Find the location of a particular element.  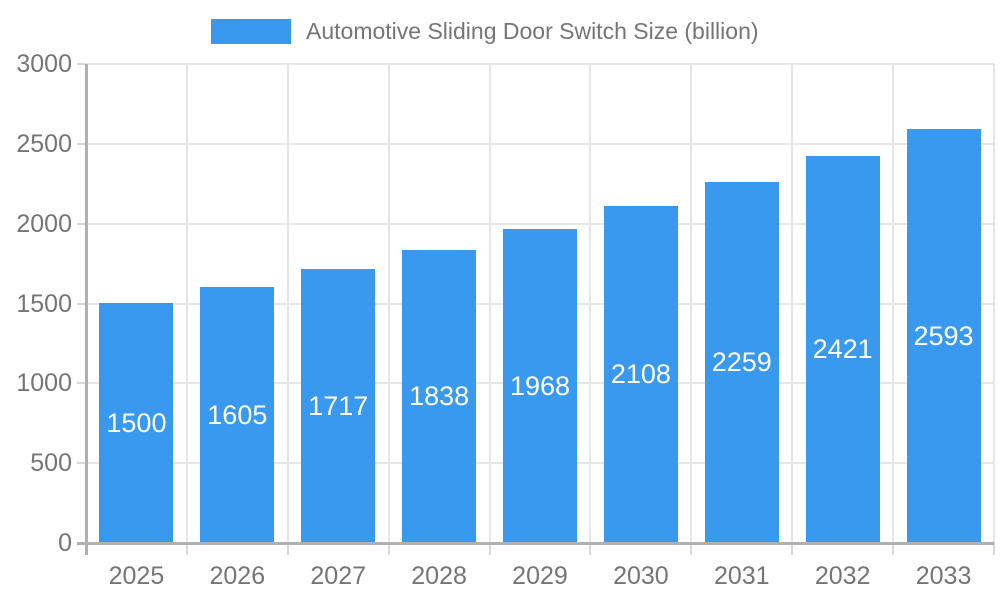

legend-swatch is located at coordinates (251, 31).